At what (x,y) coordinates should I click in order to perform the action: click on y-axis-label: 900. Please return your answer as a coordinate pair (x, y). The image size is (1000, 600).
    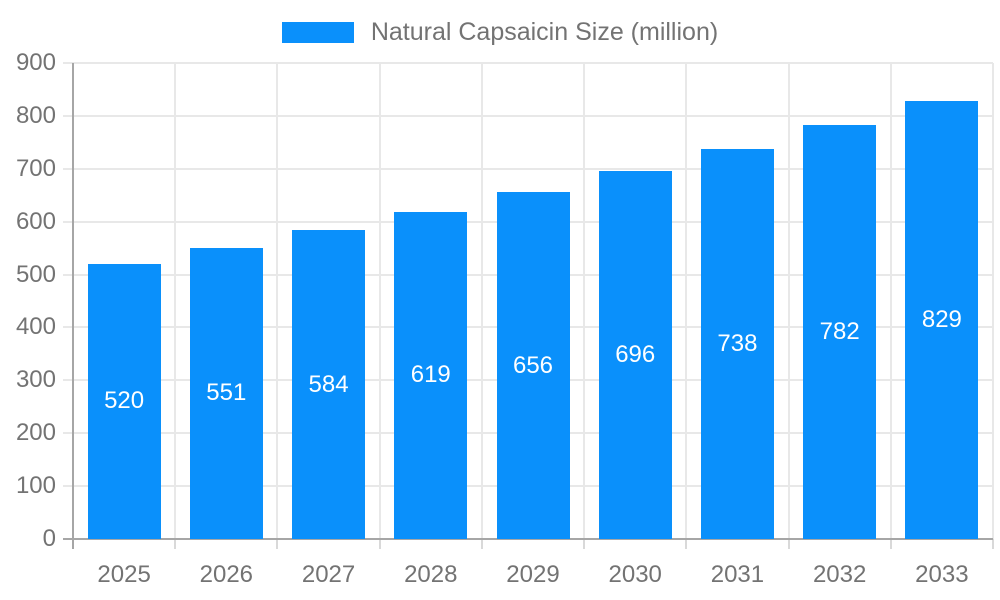
    Looking at the image, I should click on (35, 62).